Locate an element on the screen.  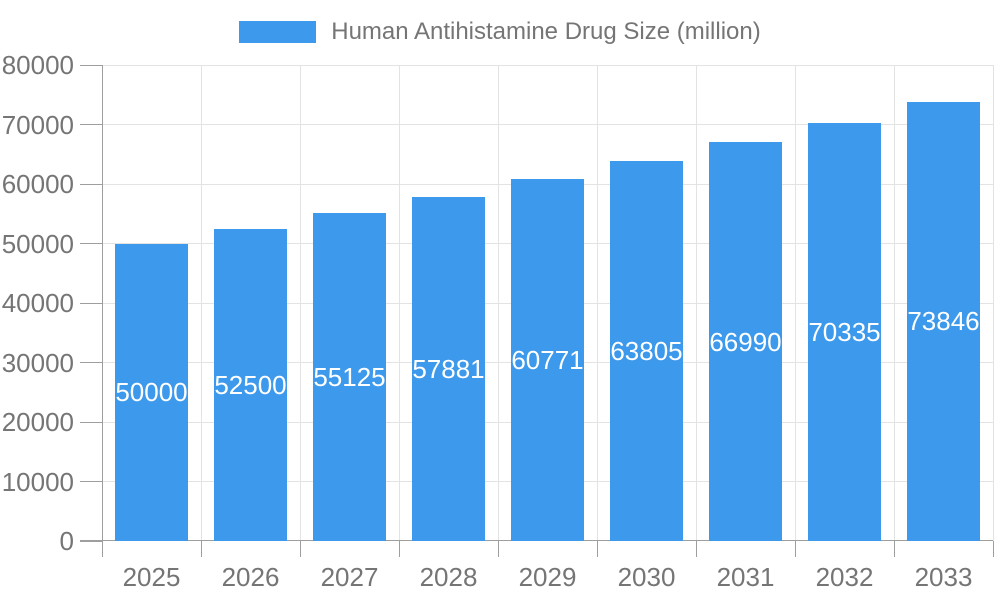
y-tick-label: 40000 is located at coordinates (37, 303).